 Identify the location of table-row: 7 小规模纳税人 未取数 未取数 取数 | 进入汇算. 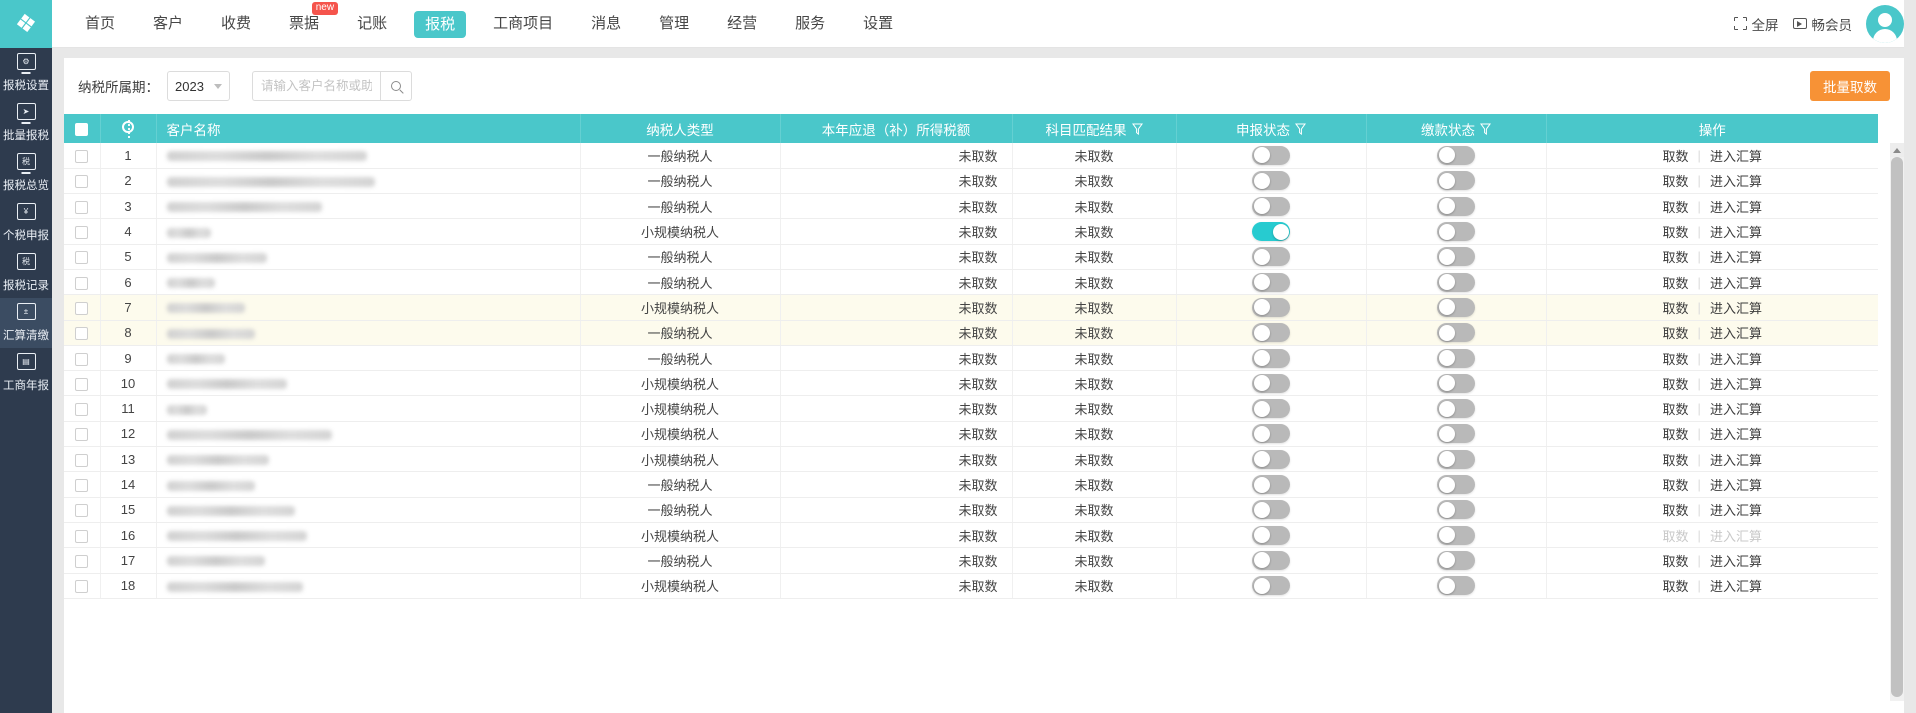
(971, 307).